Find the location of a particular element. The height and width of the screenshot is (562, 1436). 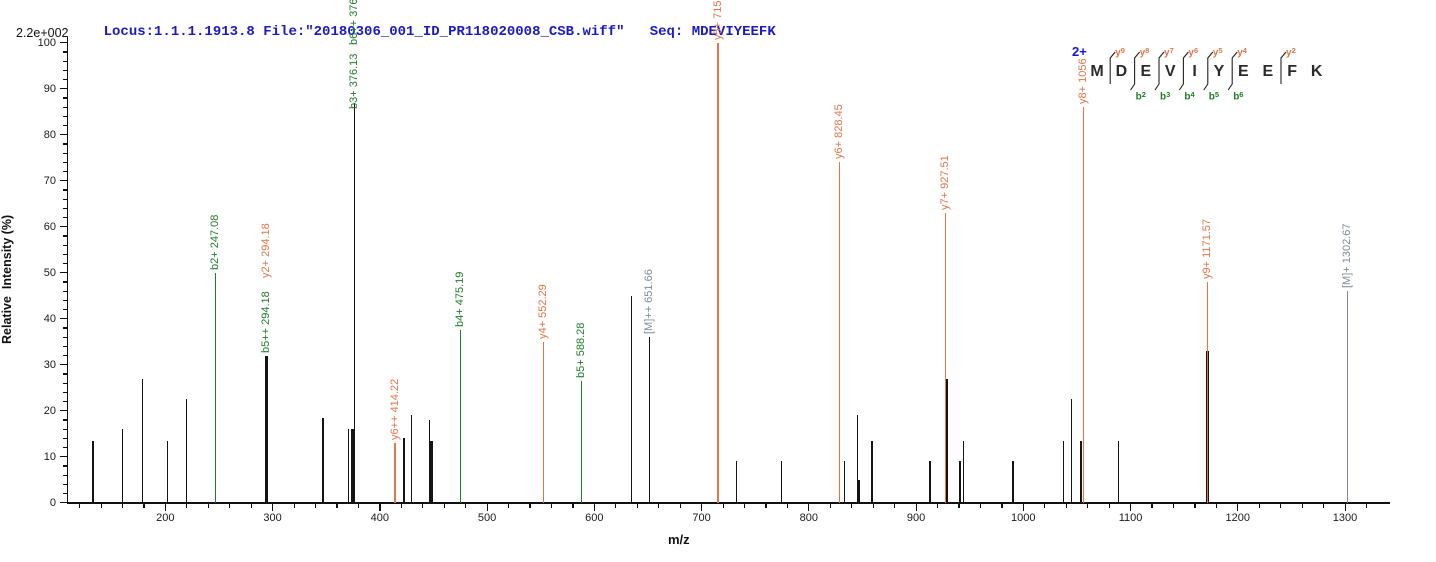

peak-label: [M]+ 1302.67 is located at coordinates (1347, 256).